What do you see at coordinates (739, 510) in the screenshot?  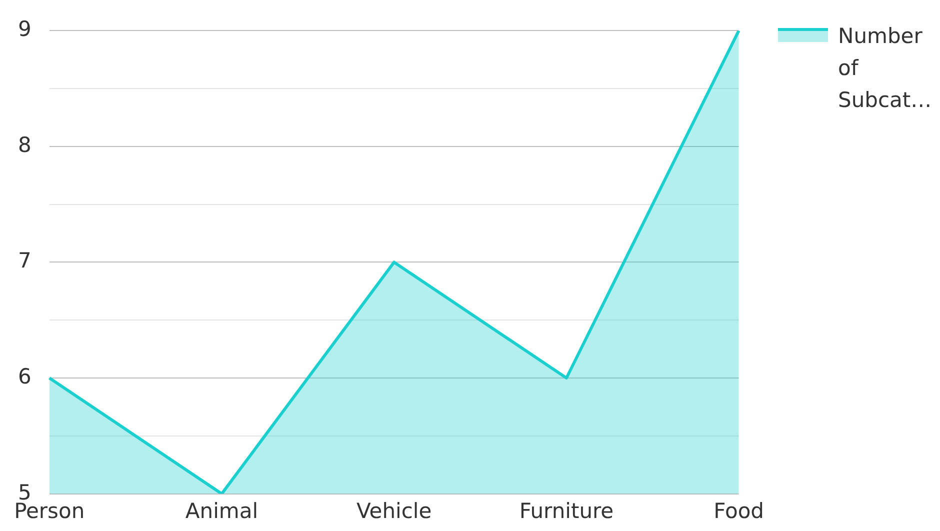 I see `x-tick-label: Food` at bounding box center [739, 510].